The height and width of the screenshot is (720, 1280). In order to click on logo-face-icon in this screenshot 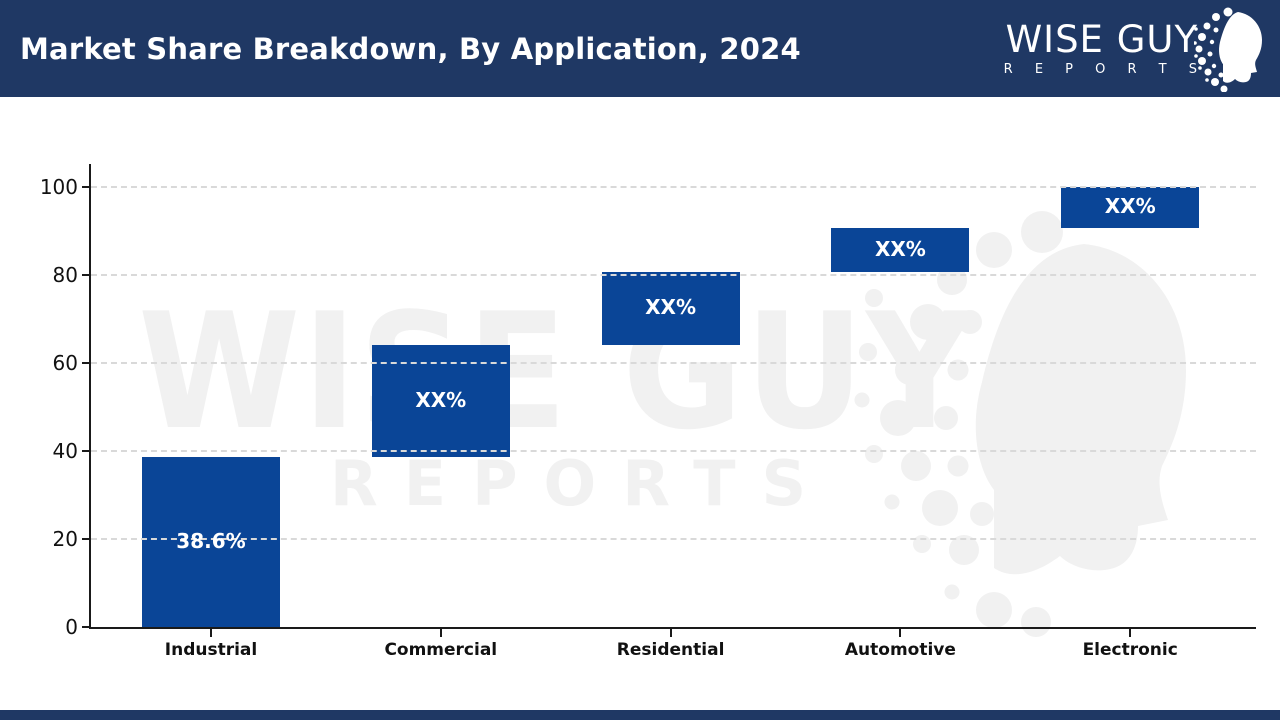, I will do `click(1228, 49)`.